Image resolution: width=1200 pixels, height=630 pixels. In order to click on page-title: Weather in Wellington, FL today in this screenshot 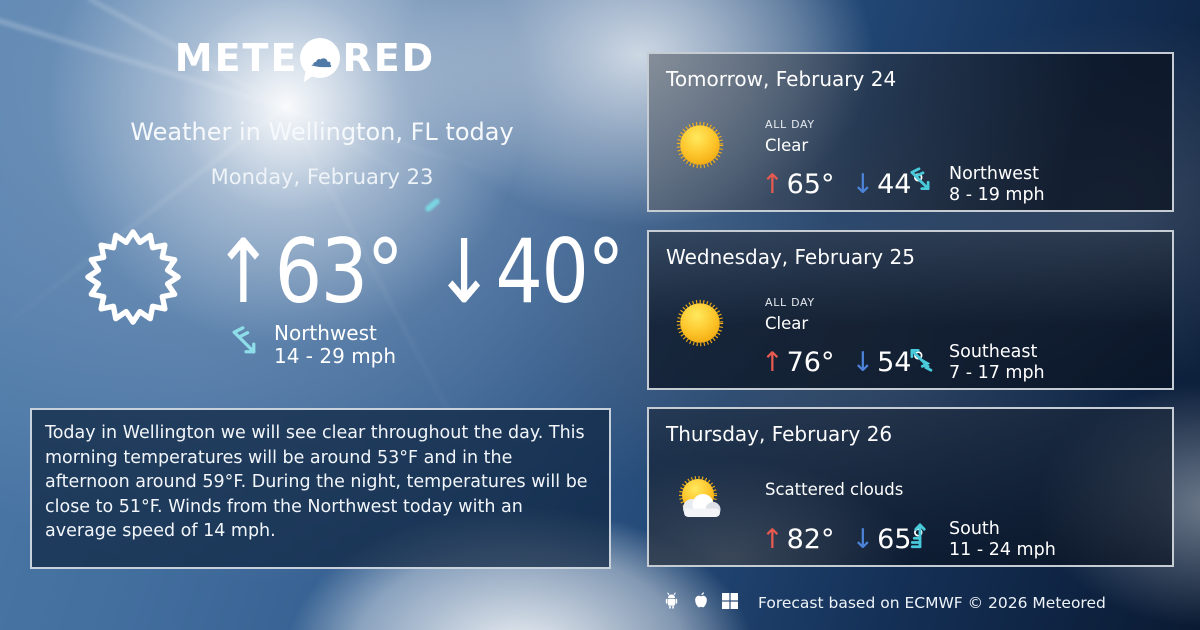, I will do `click(322, 132)`.